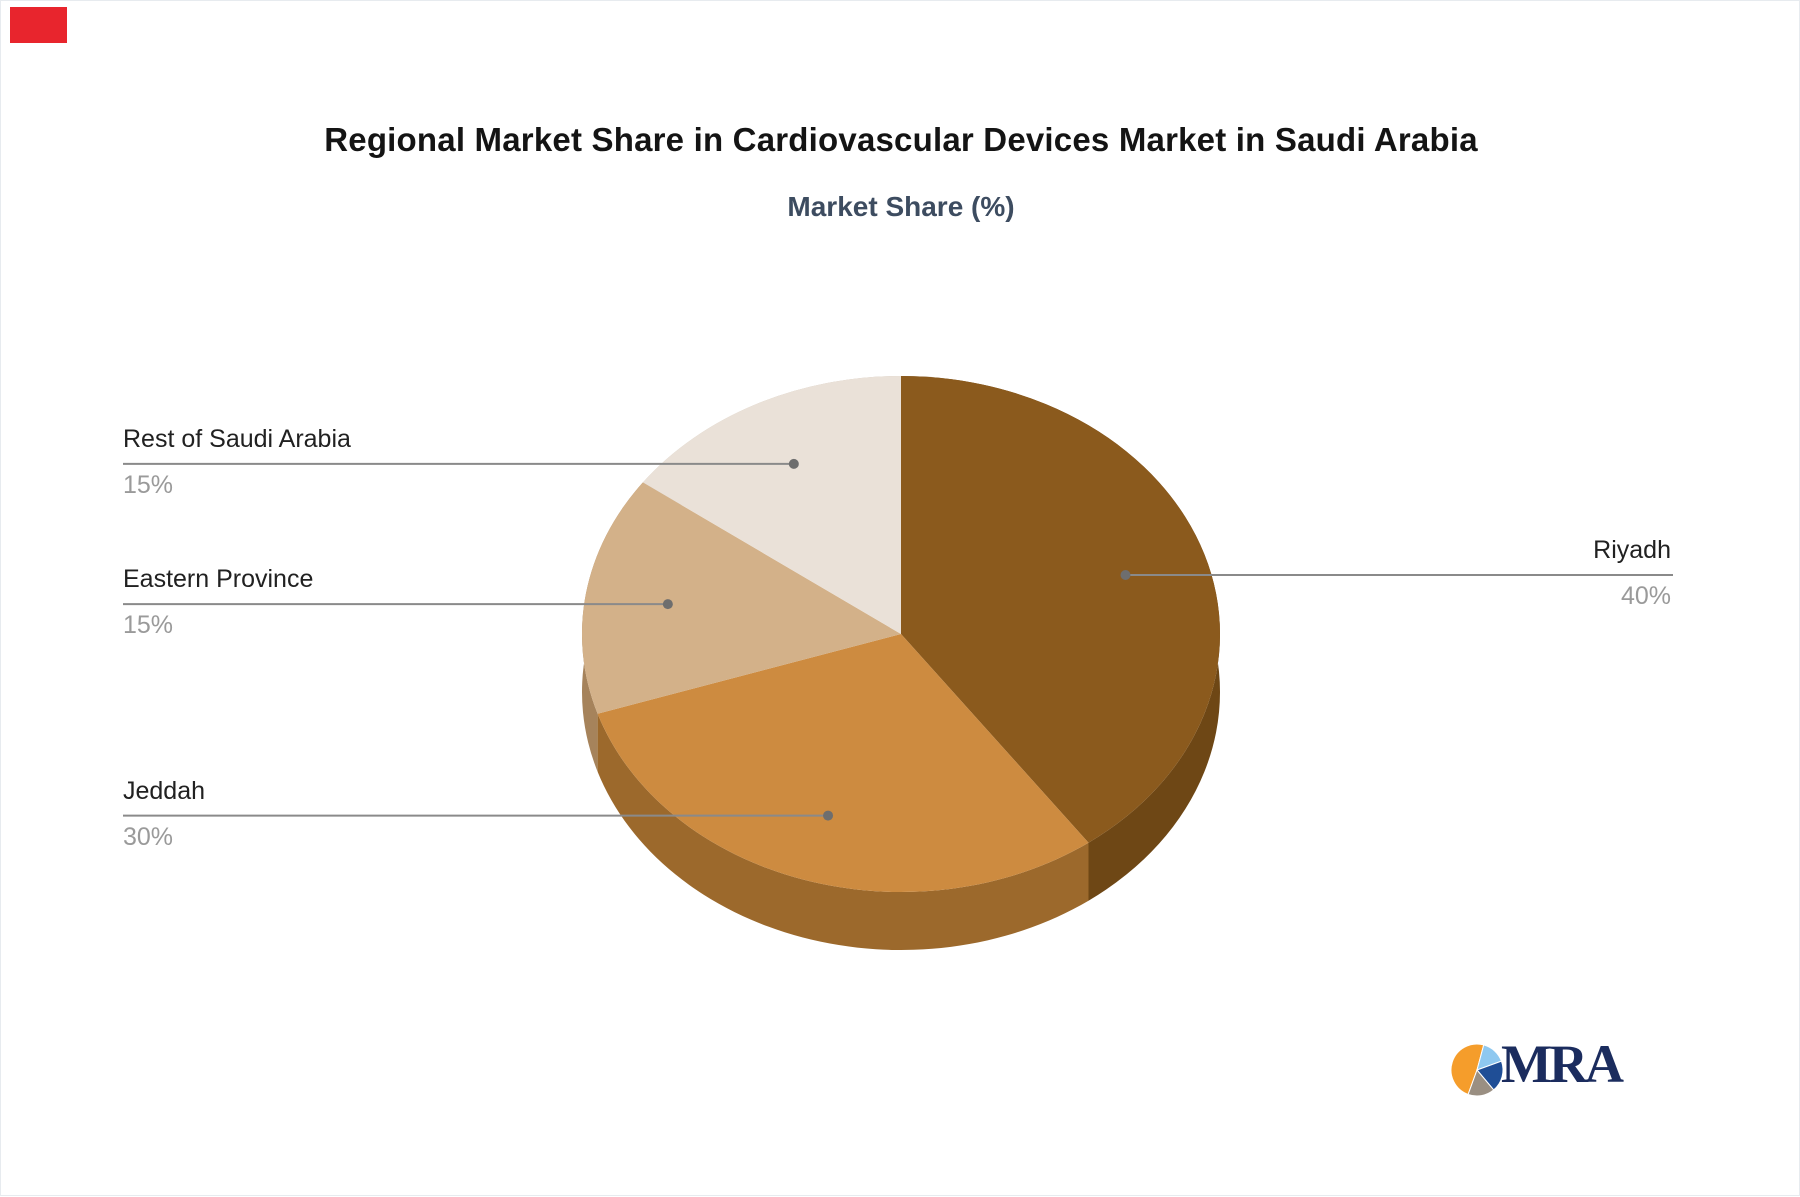 This screenshot has width=1800, height=1197. What do you see at coordinates (218, 579) in the screenshot?
I see `slice-label-eastern-province: Eastern Province` at bounding box center [218, 579].